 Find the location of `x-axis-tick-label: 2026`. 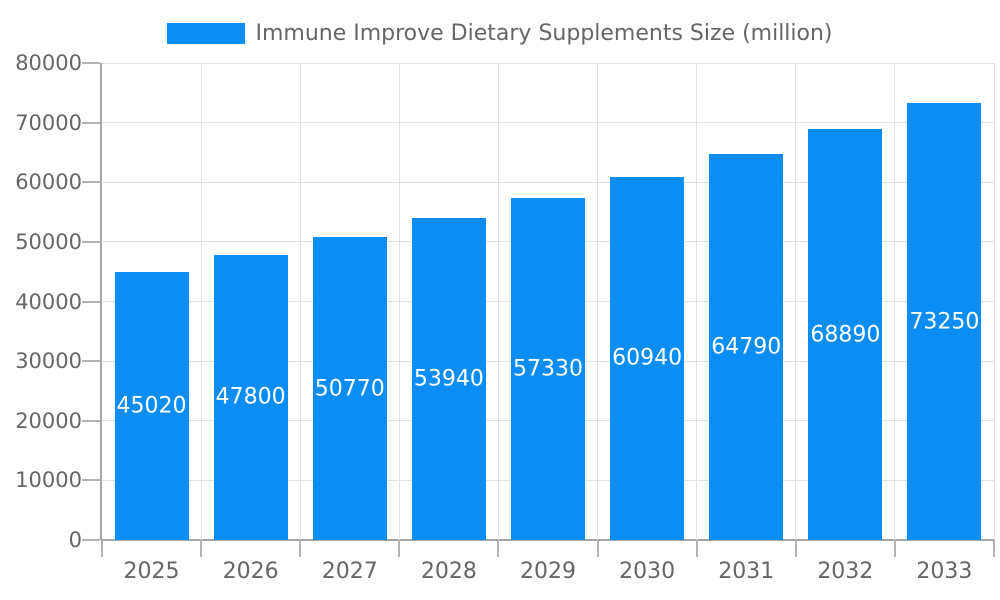

x-axis-tick-label: 2026 is located at coordinates (250, 571).